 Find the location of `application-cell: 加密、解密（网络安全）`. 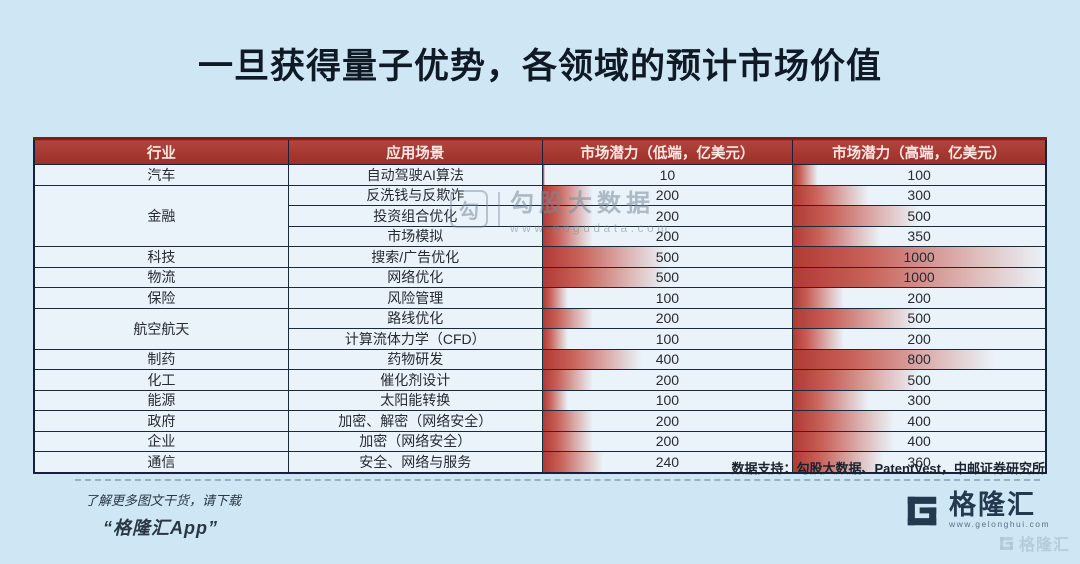

application-cell: 加密、解密（网络安全） is located at coordinates (415, 421).